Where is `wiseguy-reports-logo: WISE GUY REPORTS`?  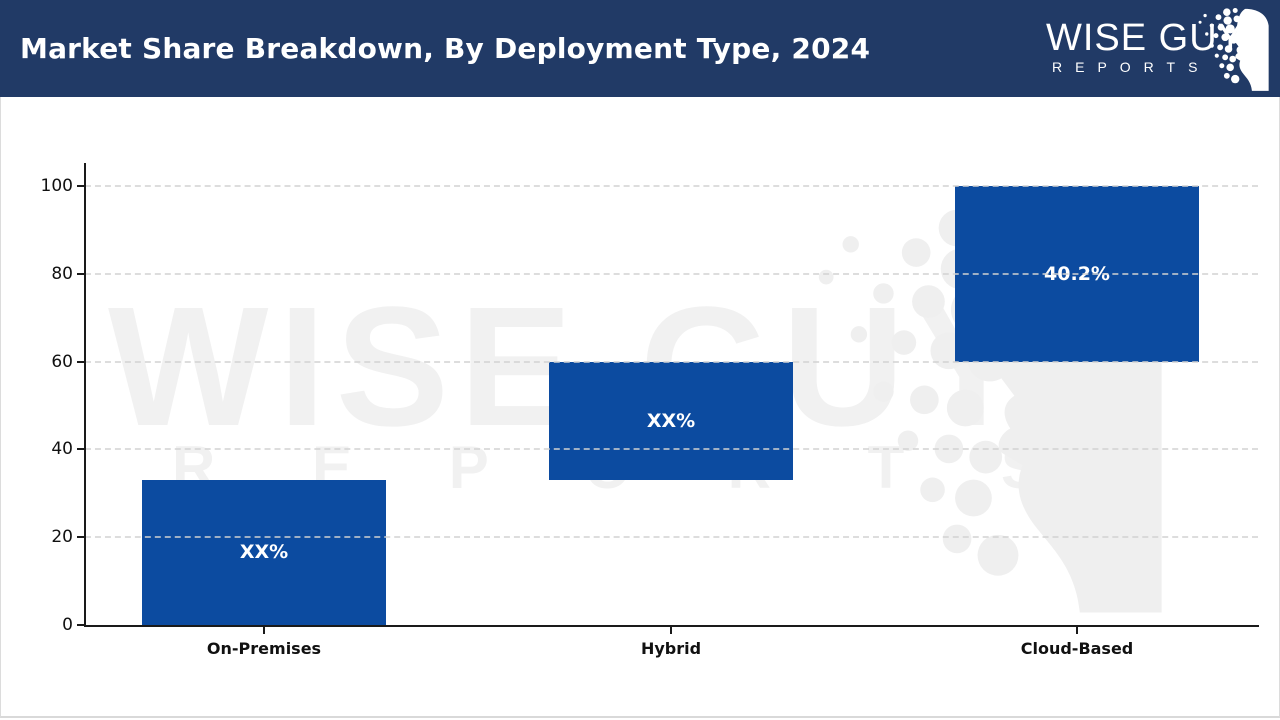
wiseguy-reports-logo: WISE GUY REPORTS is located at coordinates (1149, 48).